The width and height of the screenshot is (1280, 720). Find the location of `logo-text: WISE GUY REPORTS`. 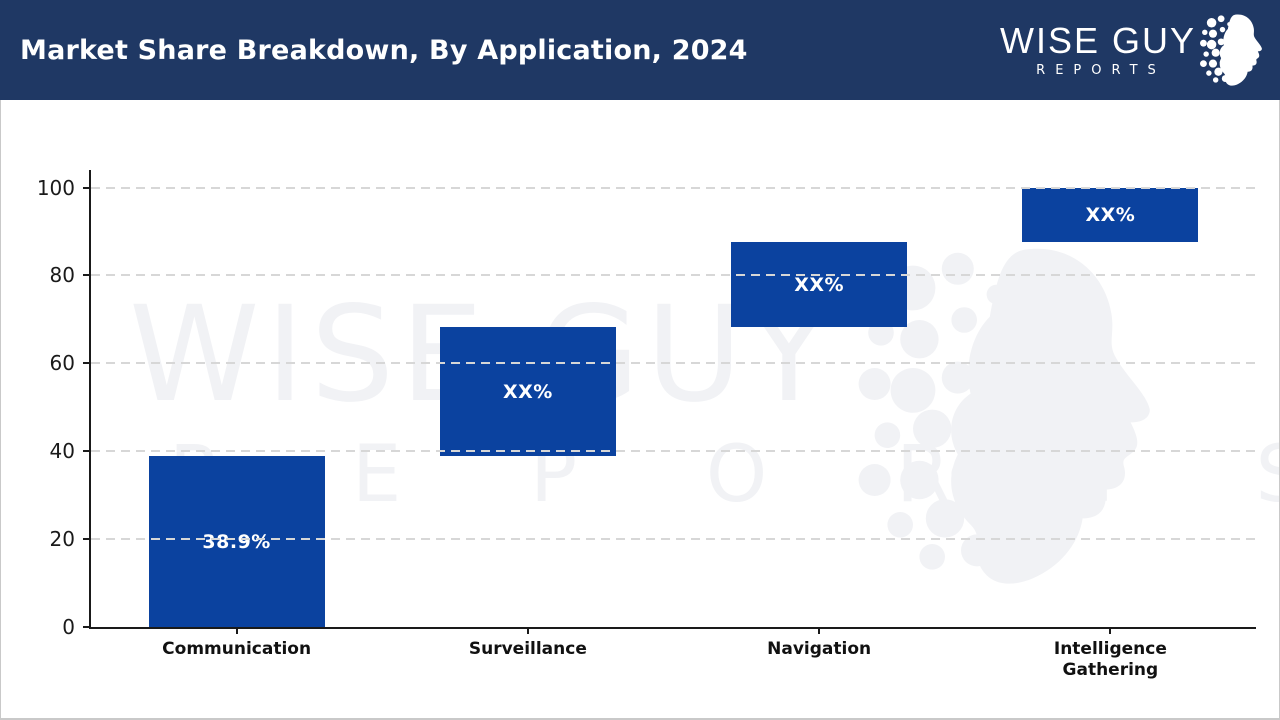

logo-text: WISE GUY REPORTS is located at coordinates (1097, 49).